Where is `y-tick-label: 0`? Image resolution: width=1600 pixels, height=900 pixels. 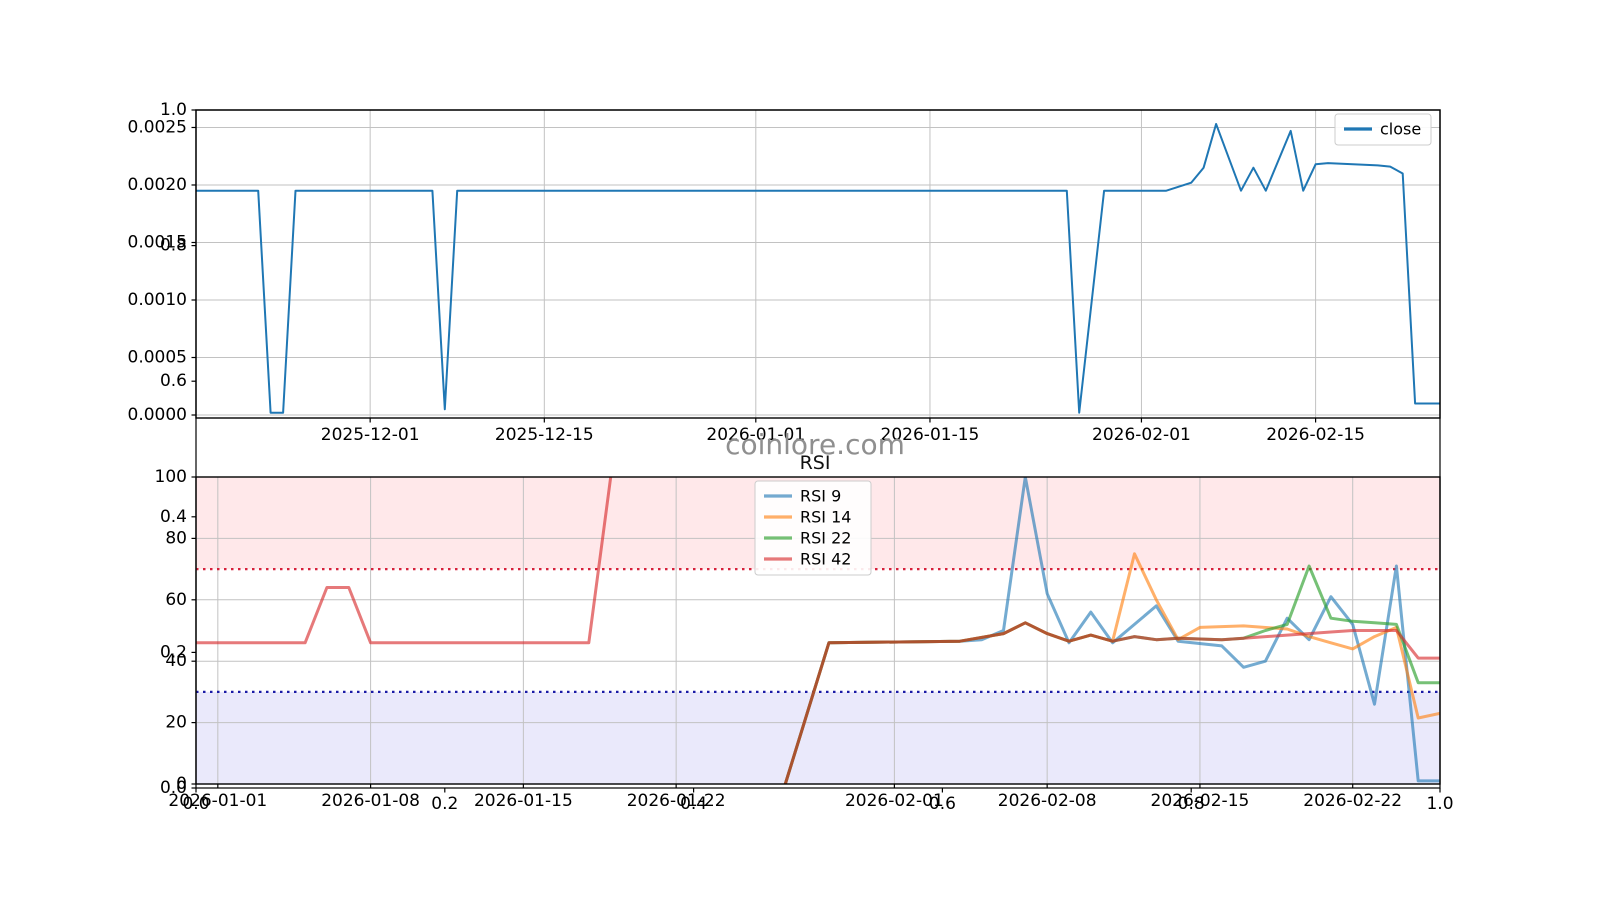 y-tick-label: 0 is located at coordinates (181, 784).